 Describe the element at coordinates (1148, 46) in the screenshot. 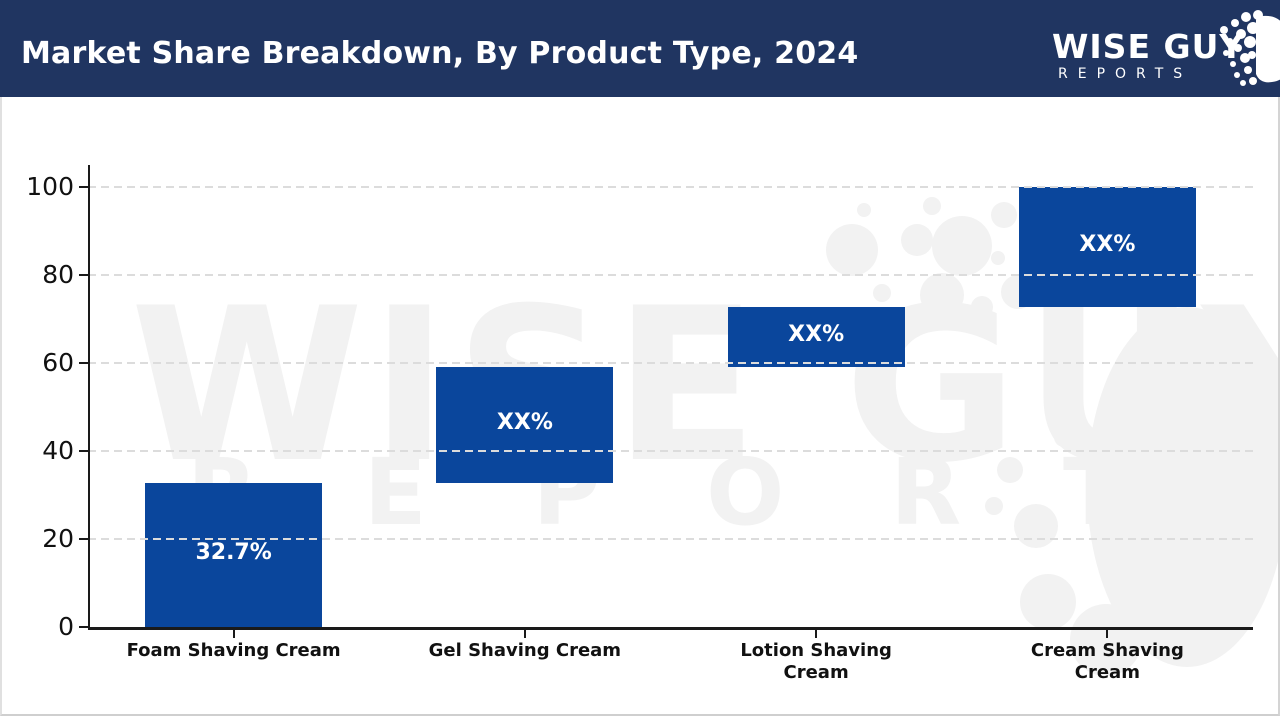

I see `brand-name: WISE GUY` at that location.